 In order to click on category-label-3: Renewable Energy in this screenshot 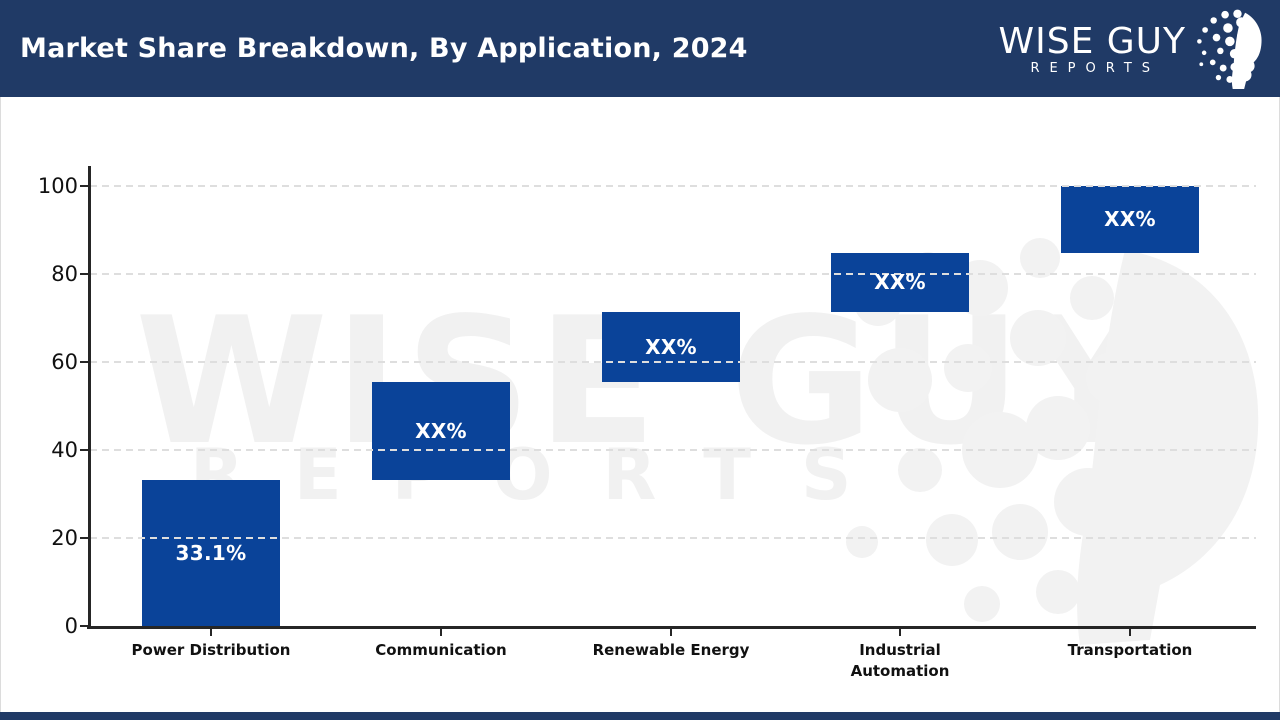, I will do `click(671, 650)`.